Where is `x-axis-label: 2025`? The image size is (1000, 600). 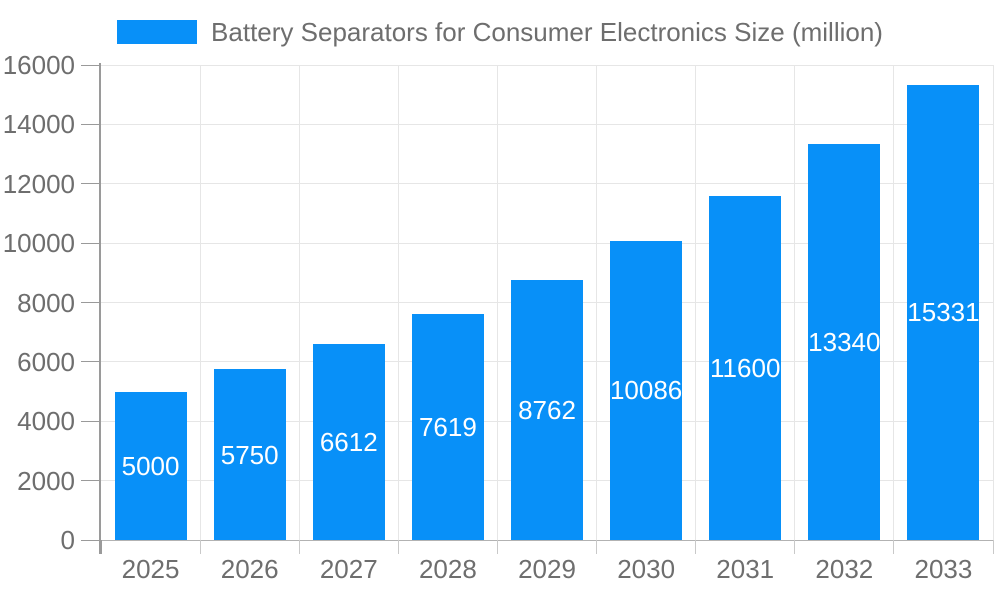 x-axis-label: 2025 is located at coordinates (150, 569).